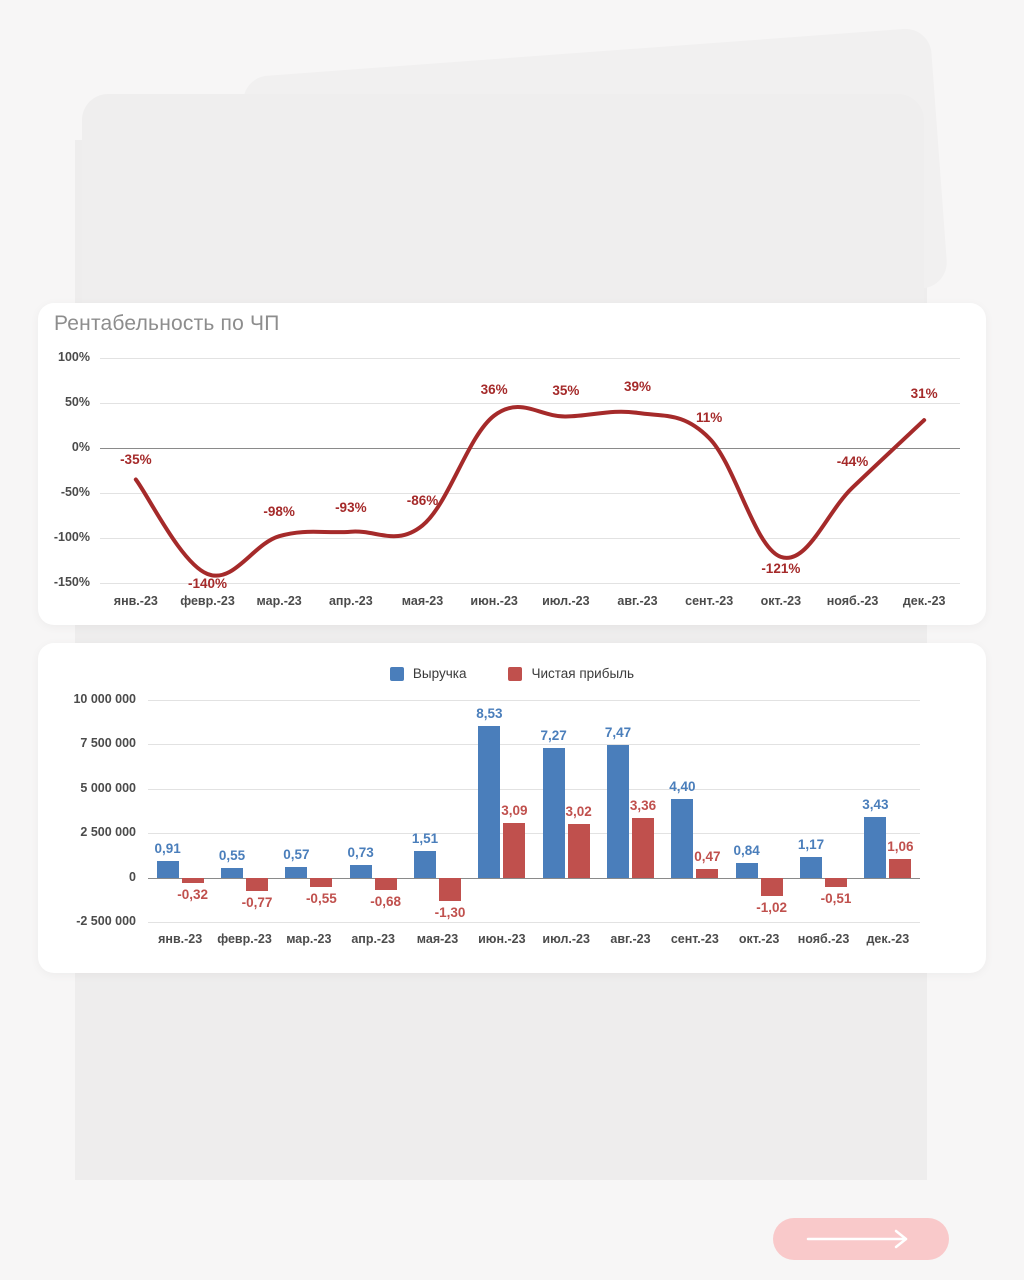  I want to click on legend-item-1: Выручка, so click(428, 673).